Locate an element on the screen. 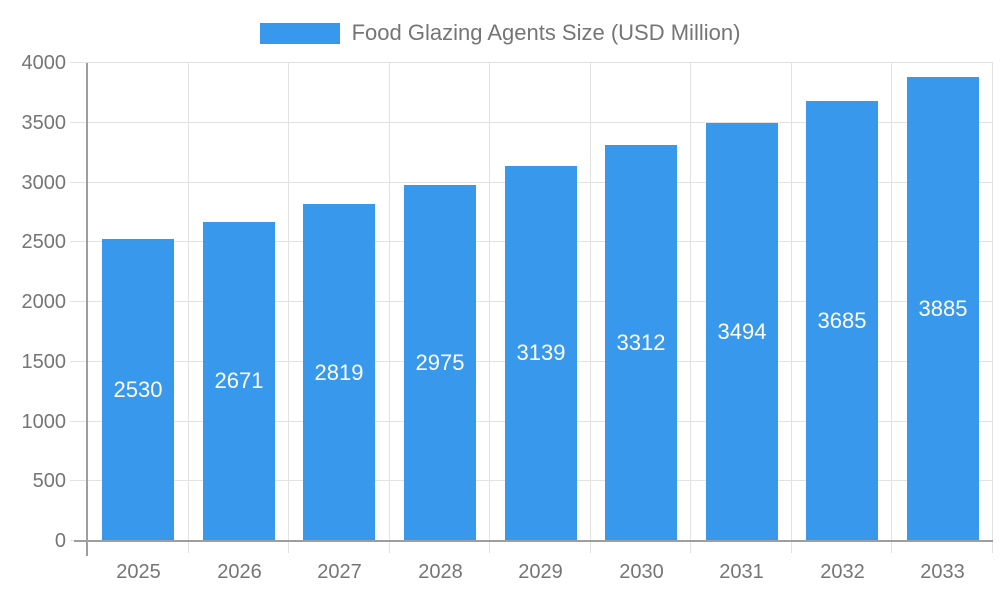 Image resolution: width=1000 pixels, height=600 pixels. legend-label: Food Glazing Agents Size (USD Million) is located at coordinates (546, 32).